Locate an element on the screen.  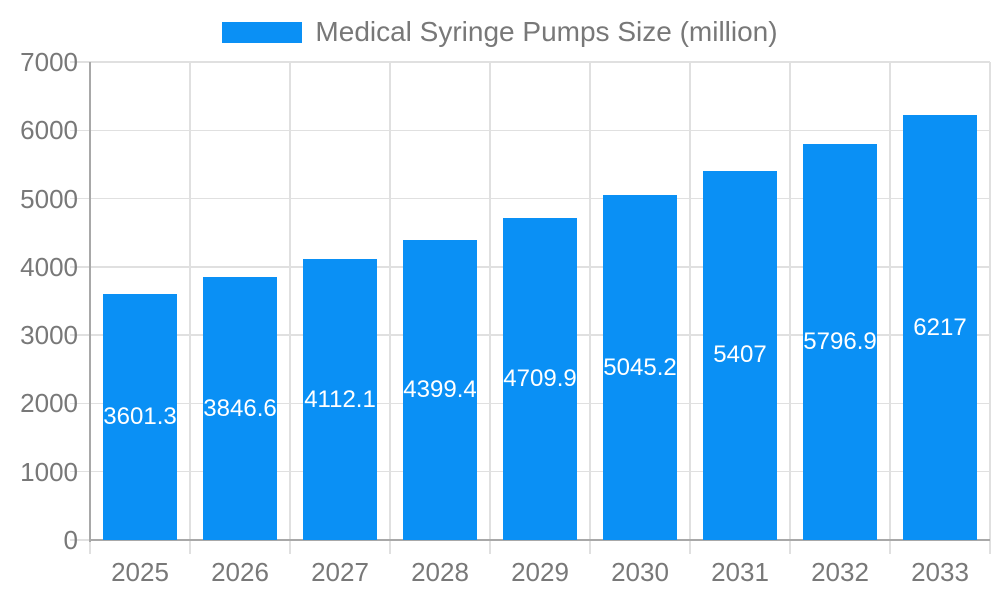
x-axis-label: 2031 is located at coordinates (740, 572).